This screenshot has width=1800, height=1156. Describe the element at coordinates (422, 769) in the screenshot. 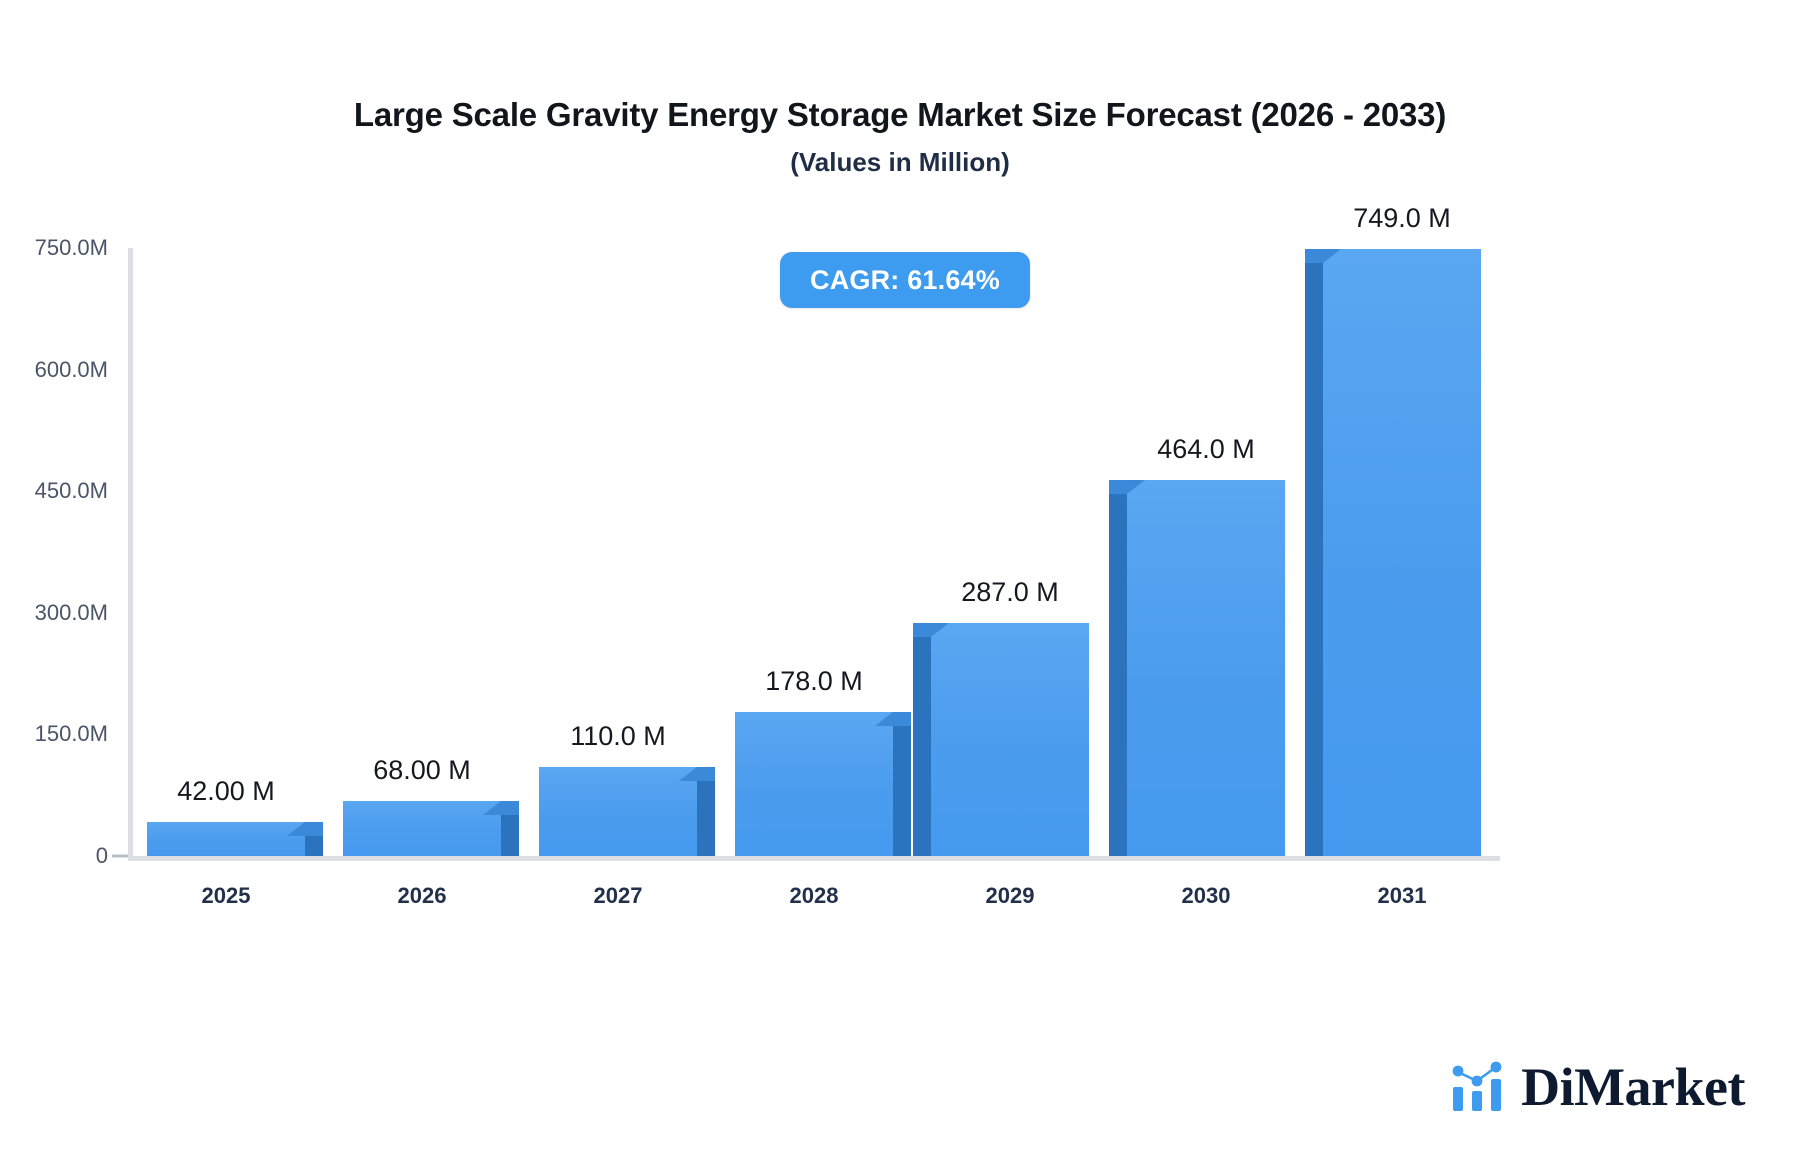

I see `bar-value-label: 68.00 M` at that location.